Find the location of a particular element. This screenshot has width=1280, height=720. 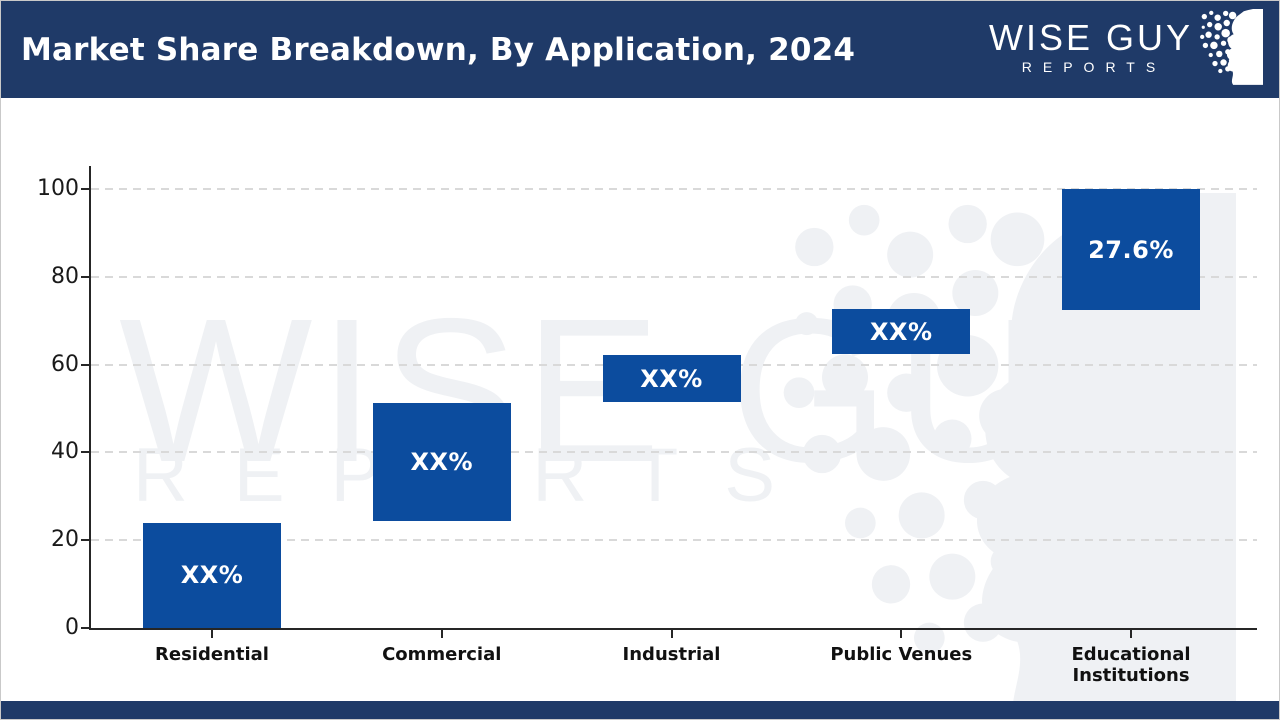

y-tick-label: 0 is located at coordinates (72, 627).